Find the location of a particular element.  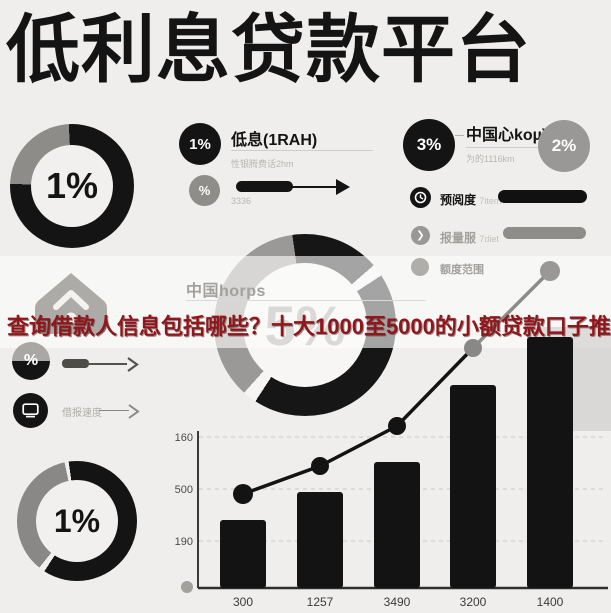

donut-chart-top-left: 1% is located at coordinates (72, 186).